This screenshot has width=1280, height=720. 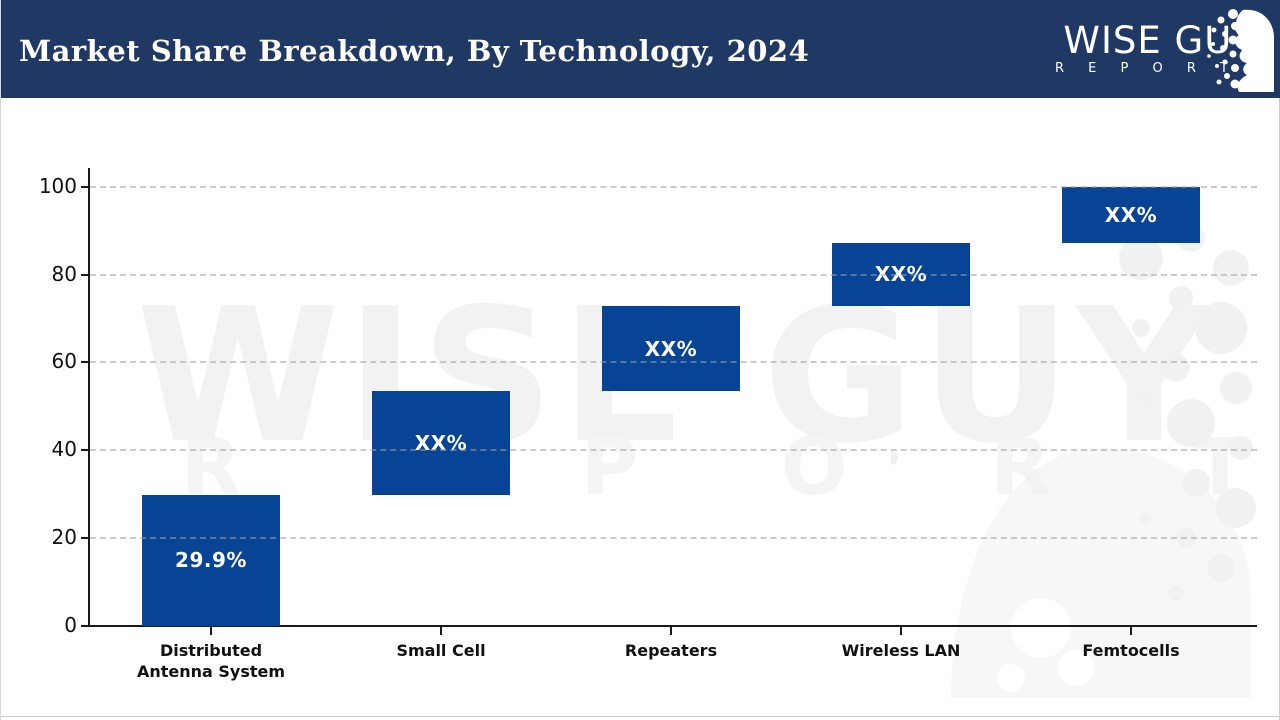 What do you see at coordinates (1159, 40) in the screenshot?
I see `logo-wordmark: WISE GUY` at bounding box center [1159, 40].